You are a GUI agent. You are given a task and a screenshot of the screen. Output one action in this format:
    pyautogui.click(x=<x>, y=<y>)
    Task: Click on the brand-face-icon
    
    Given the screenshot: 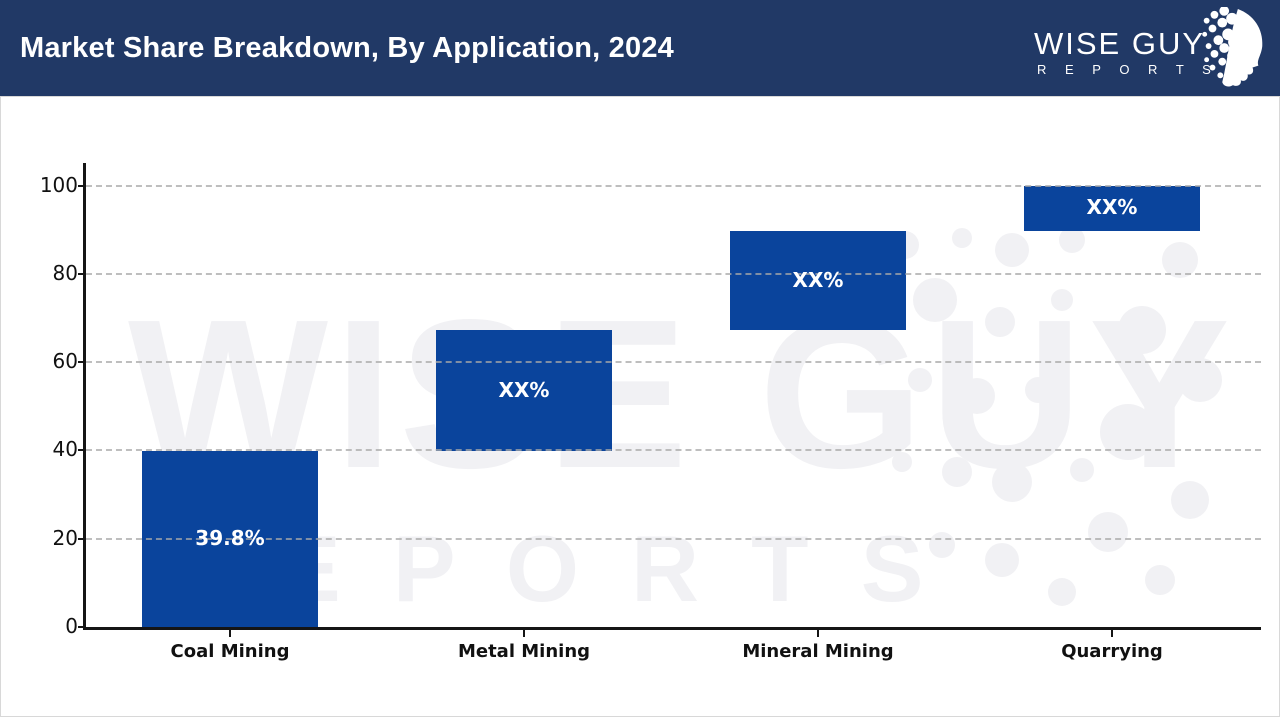 What is the action you would take?
    pyautogui.click(x=1232, y=47)
    